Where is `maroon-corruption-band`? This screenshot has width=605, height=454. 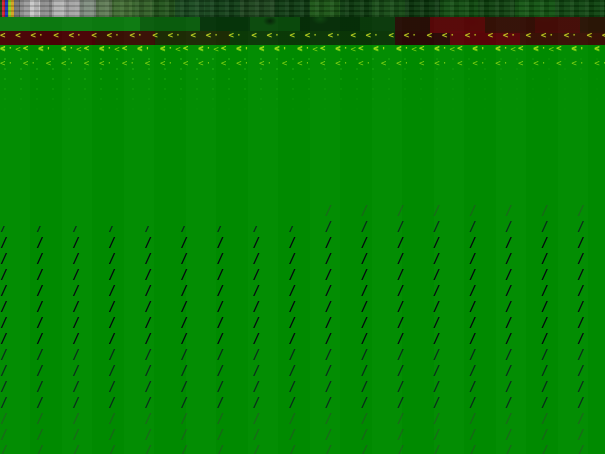 maroon-corruption-band is located at coordinates (302, 38).